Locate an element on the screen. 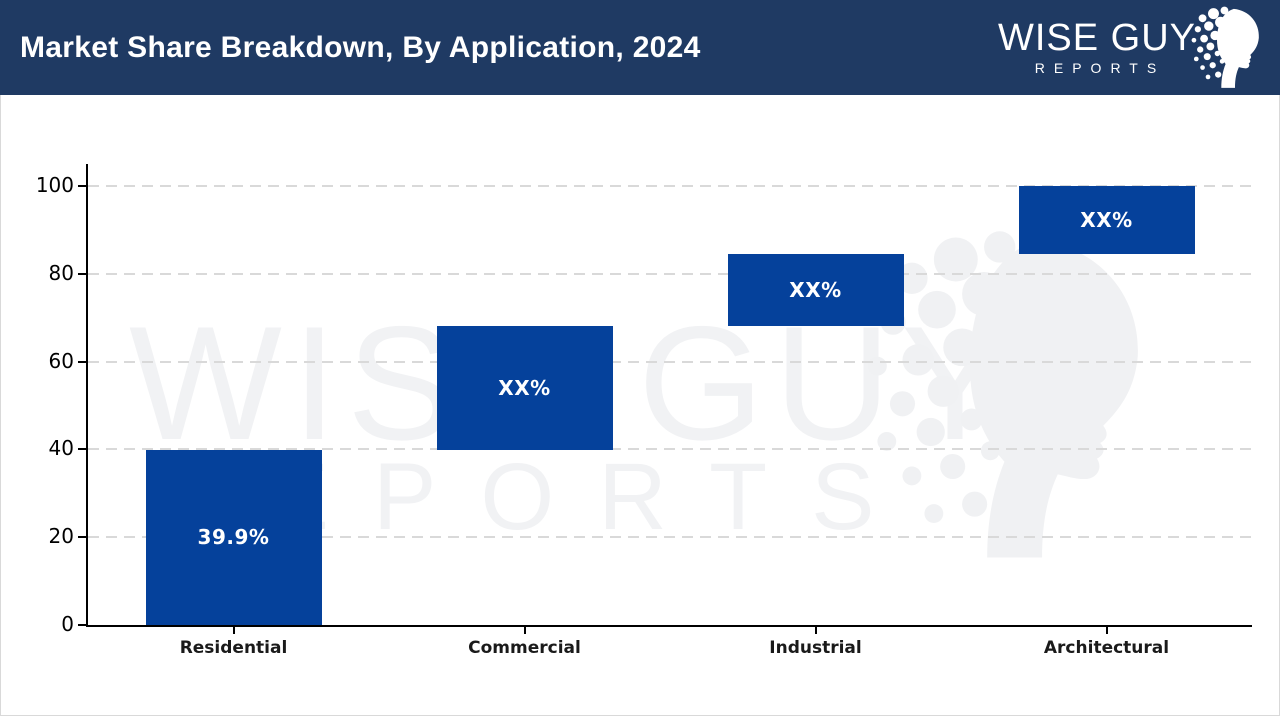 The width and height of the screenshot is (1280, 720). bar-industrial: XX% is located at coordinates (815, 290).